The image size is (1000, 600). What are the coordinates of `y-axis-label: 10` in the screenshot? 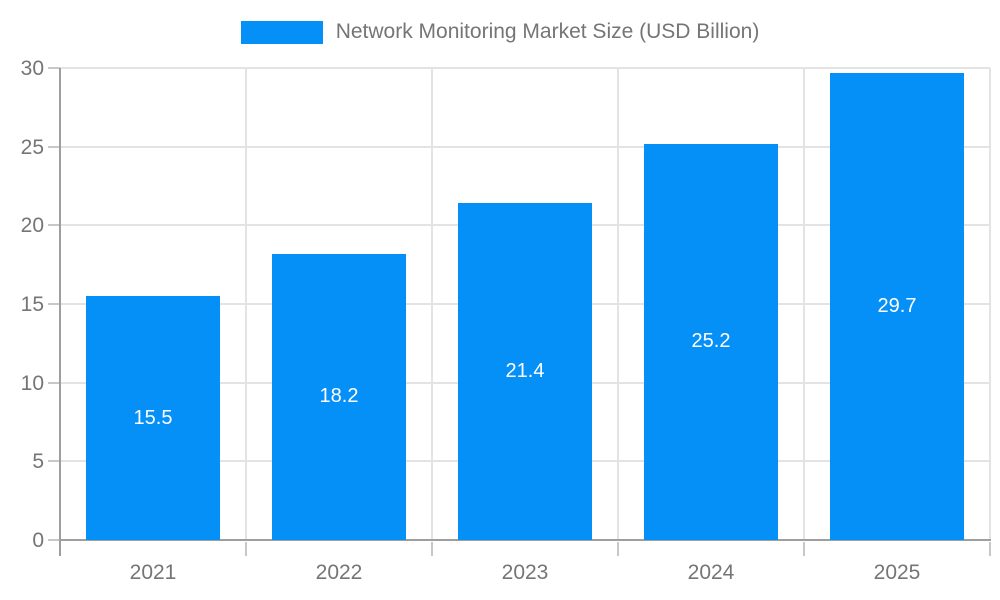 It's located at (32, 383).